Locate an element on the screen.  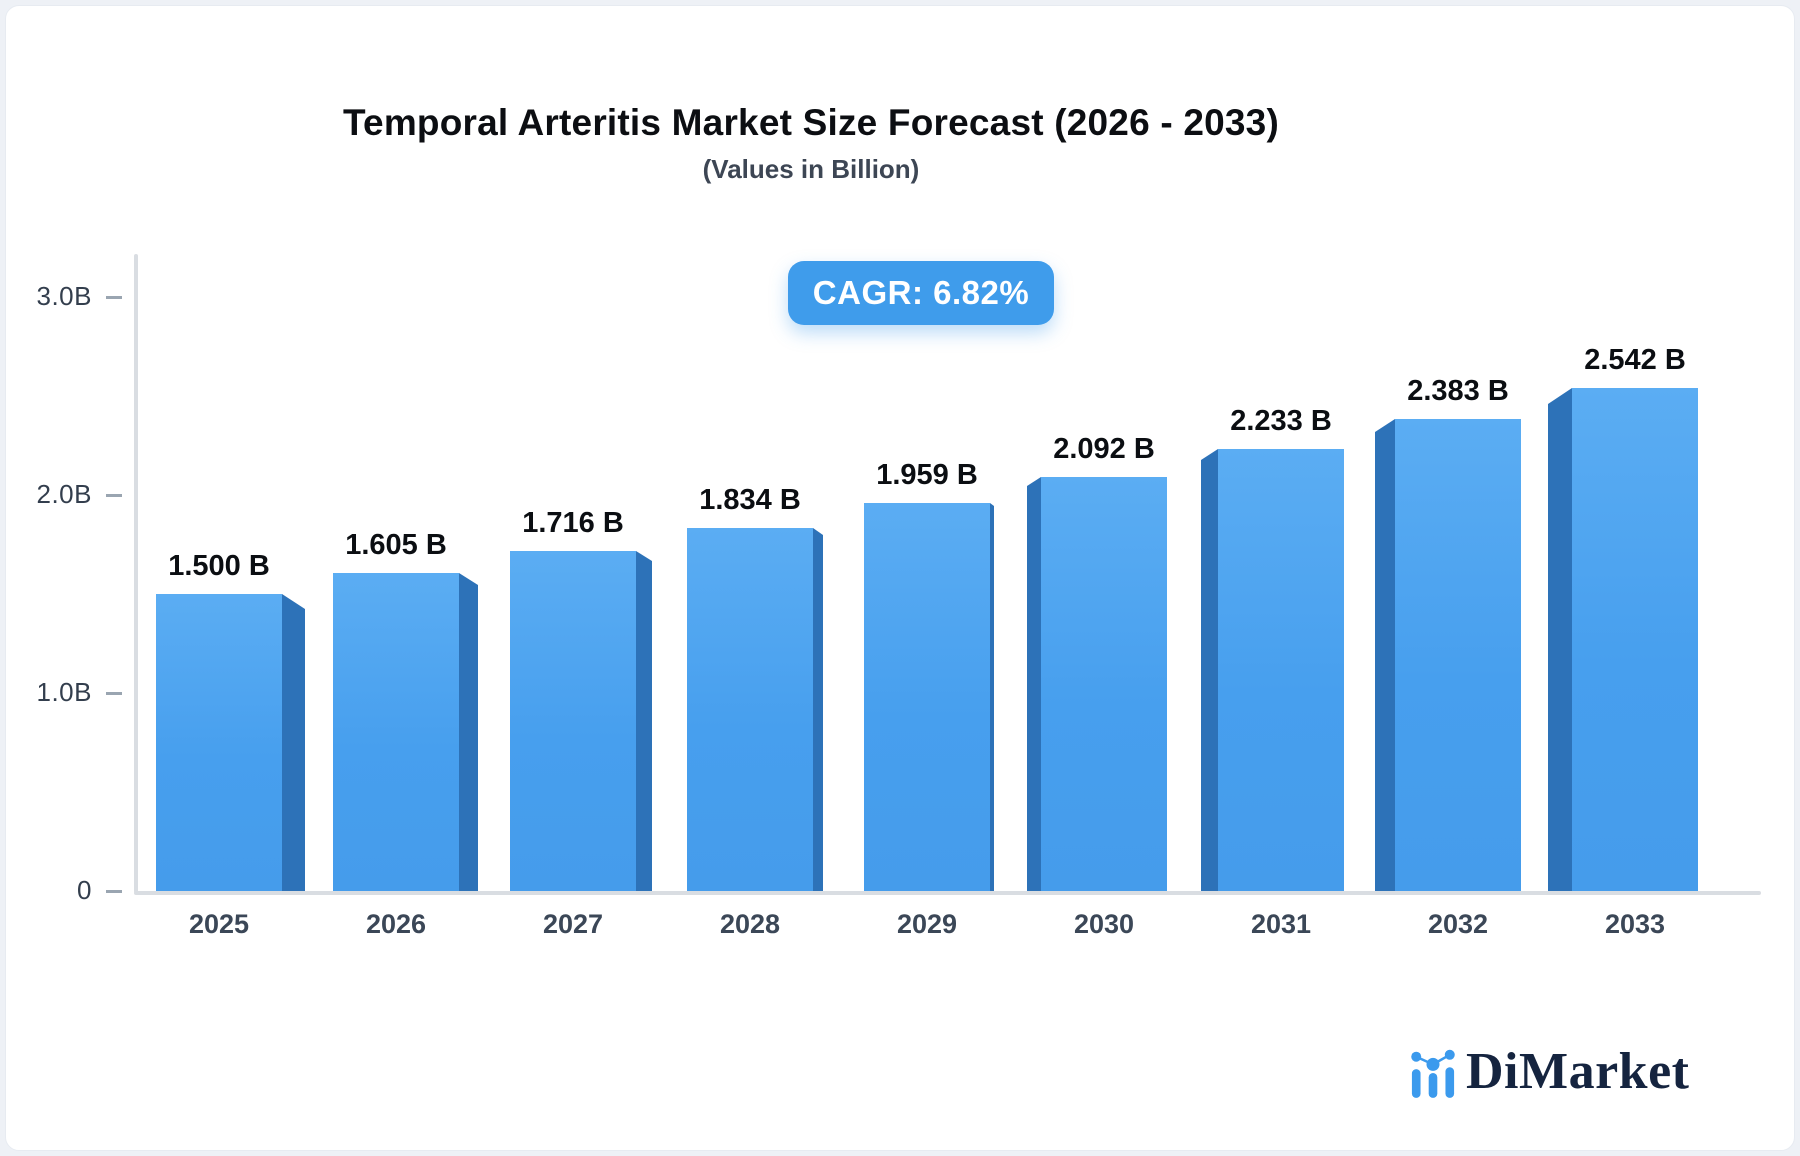
brand-name: DiMarket is located at coordinates (1578, 1071).